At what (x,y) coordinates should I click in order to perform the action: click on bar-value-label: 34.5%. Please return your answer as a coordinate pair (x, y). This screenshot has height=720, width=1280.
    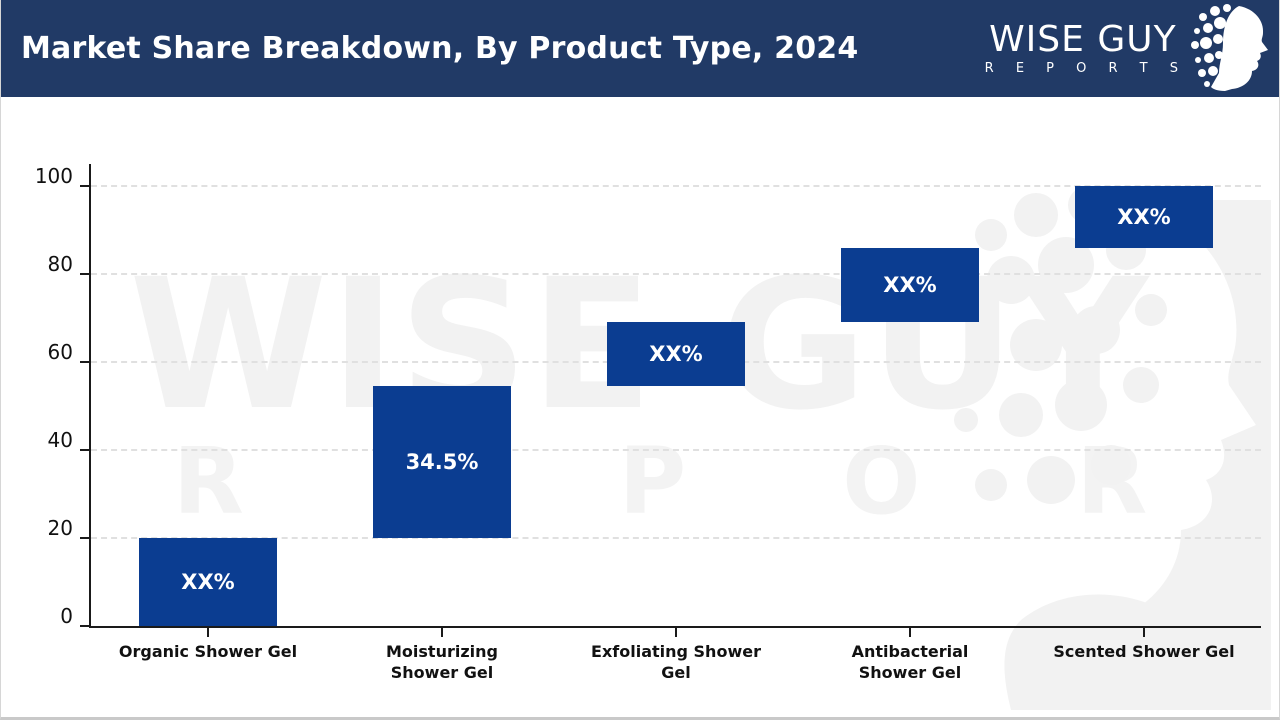
    Looking at the image, I should click on (442, 462).